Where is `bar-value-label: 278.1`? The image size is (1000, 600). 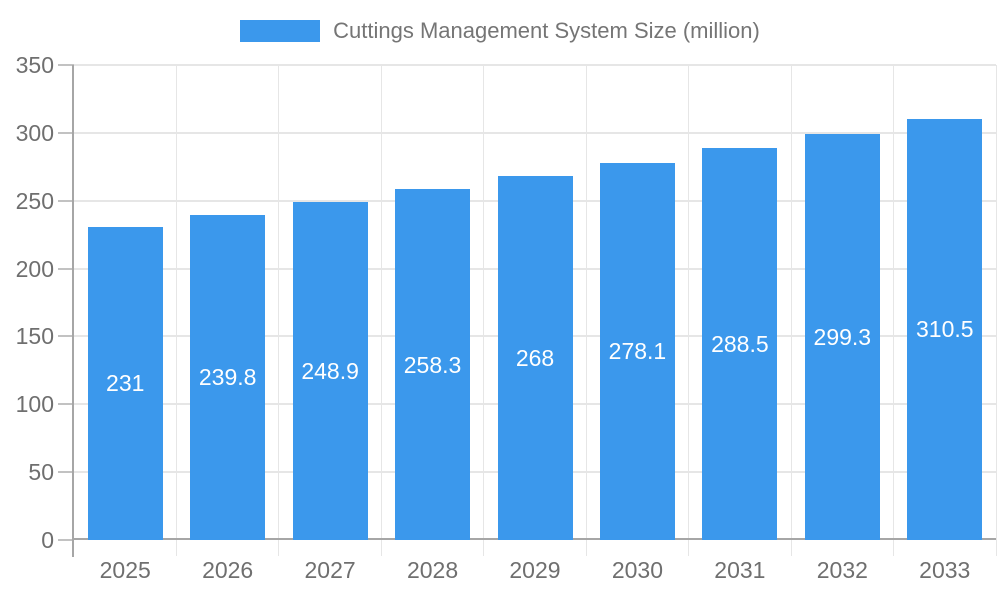
bar-value-label: 278.1 is located at coordinates (637, 351).